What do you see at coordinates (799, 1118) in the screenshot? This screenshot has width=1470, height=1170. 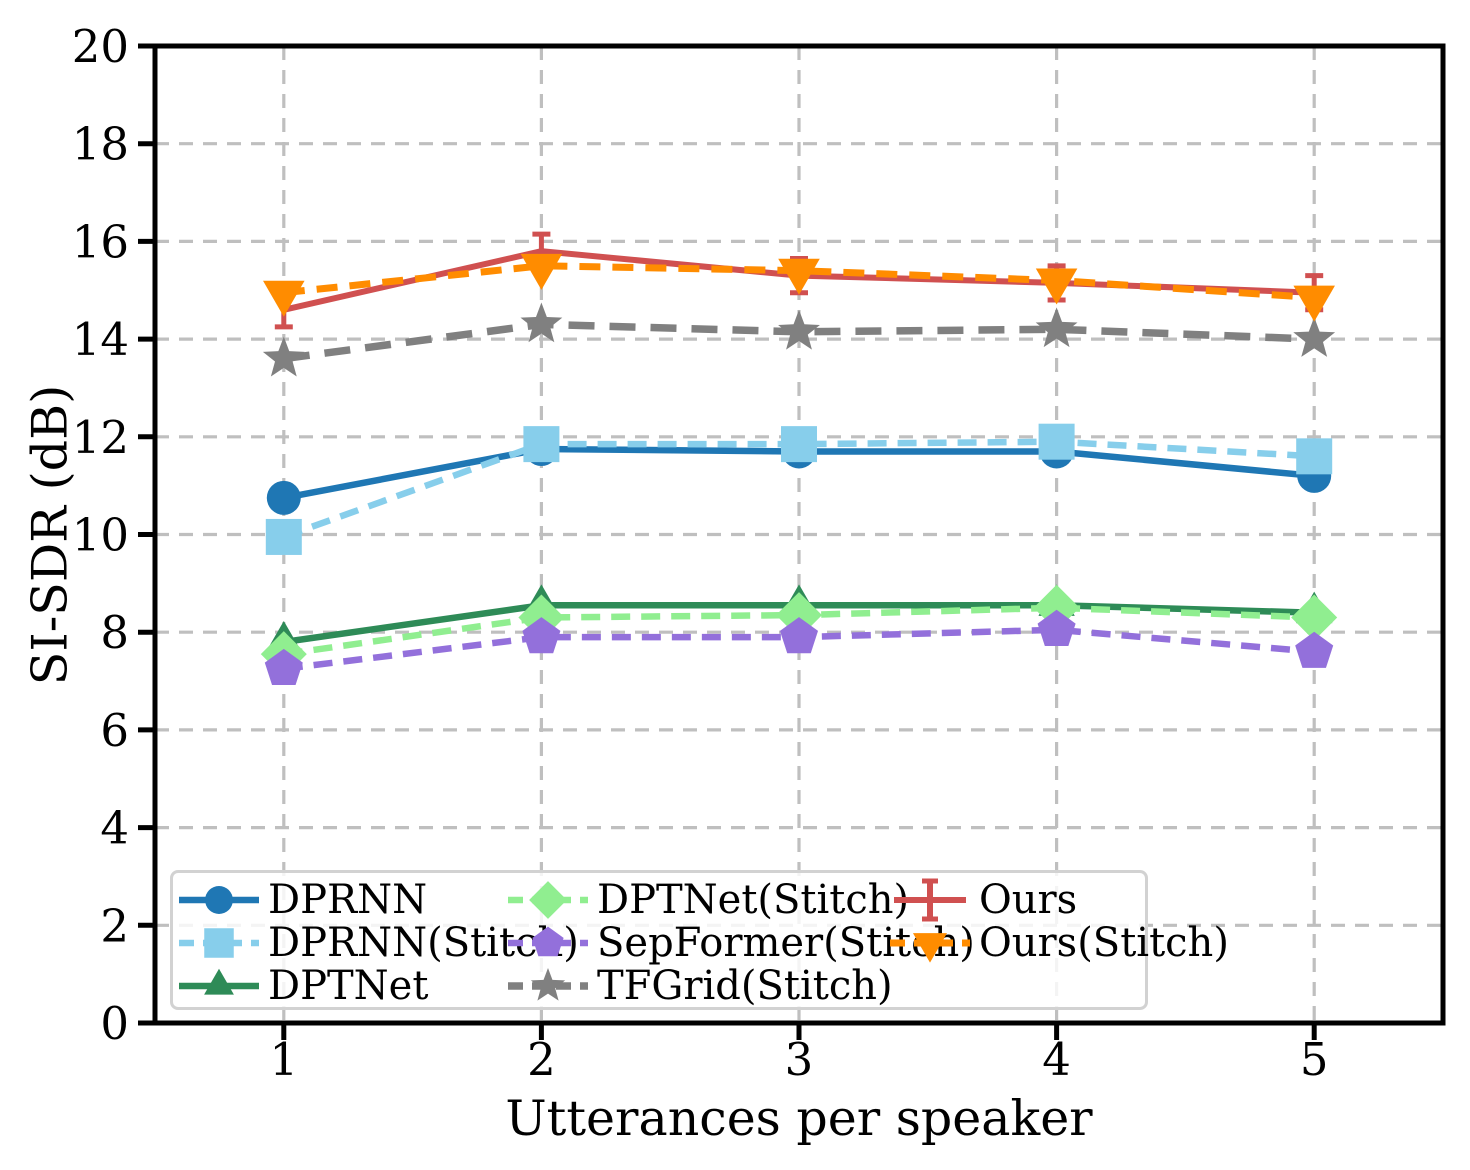 I see `x-axis-label: Utterances per speaker` at bounding box center [799, 1118].